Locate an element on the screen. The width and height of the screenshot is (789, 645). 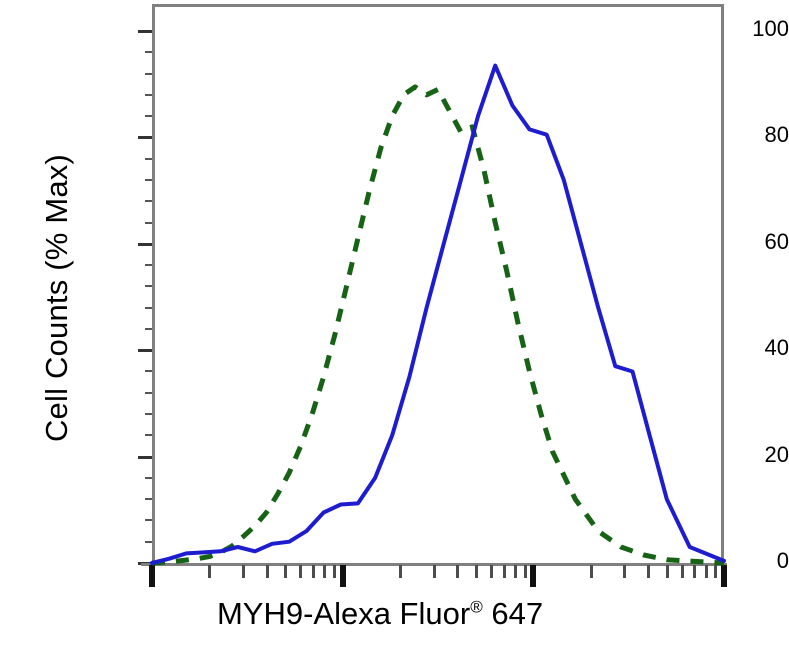
x-axis-line is located at coordinates (434, 564).